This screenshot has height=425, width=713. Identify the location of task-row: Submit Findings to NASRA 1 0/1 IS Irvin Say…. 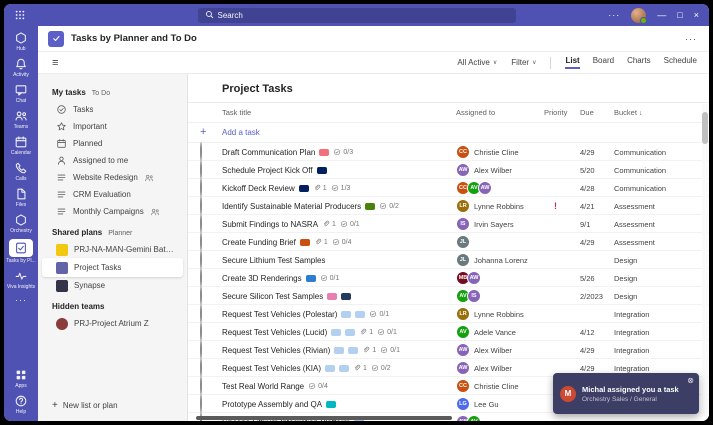
(448, 223).